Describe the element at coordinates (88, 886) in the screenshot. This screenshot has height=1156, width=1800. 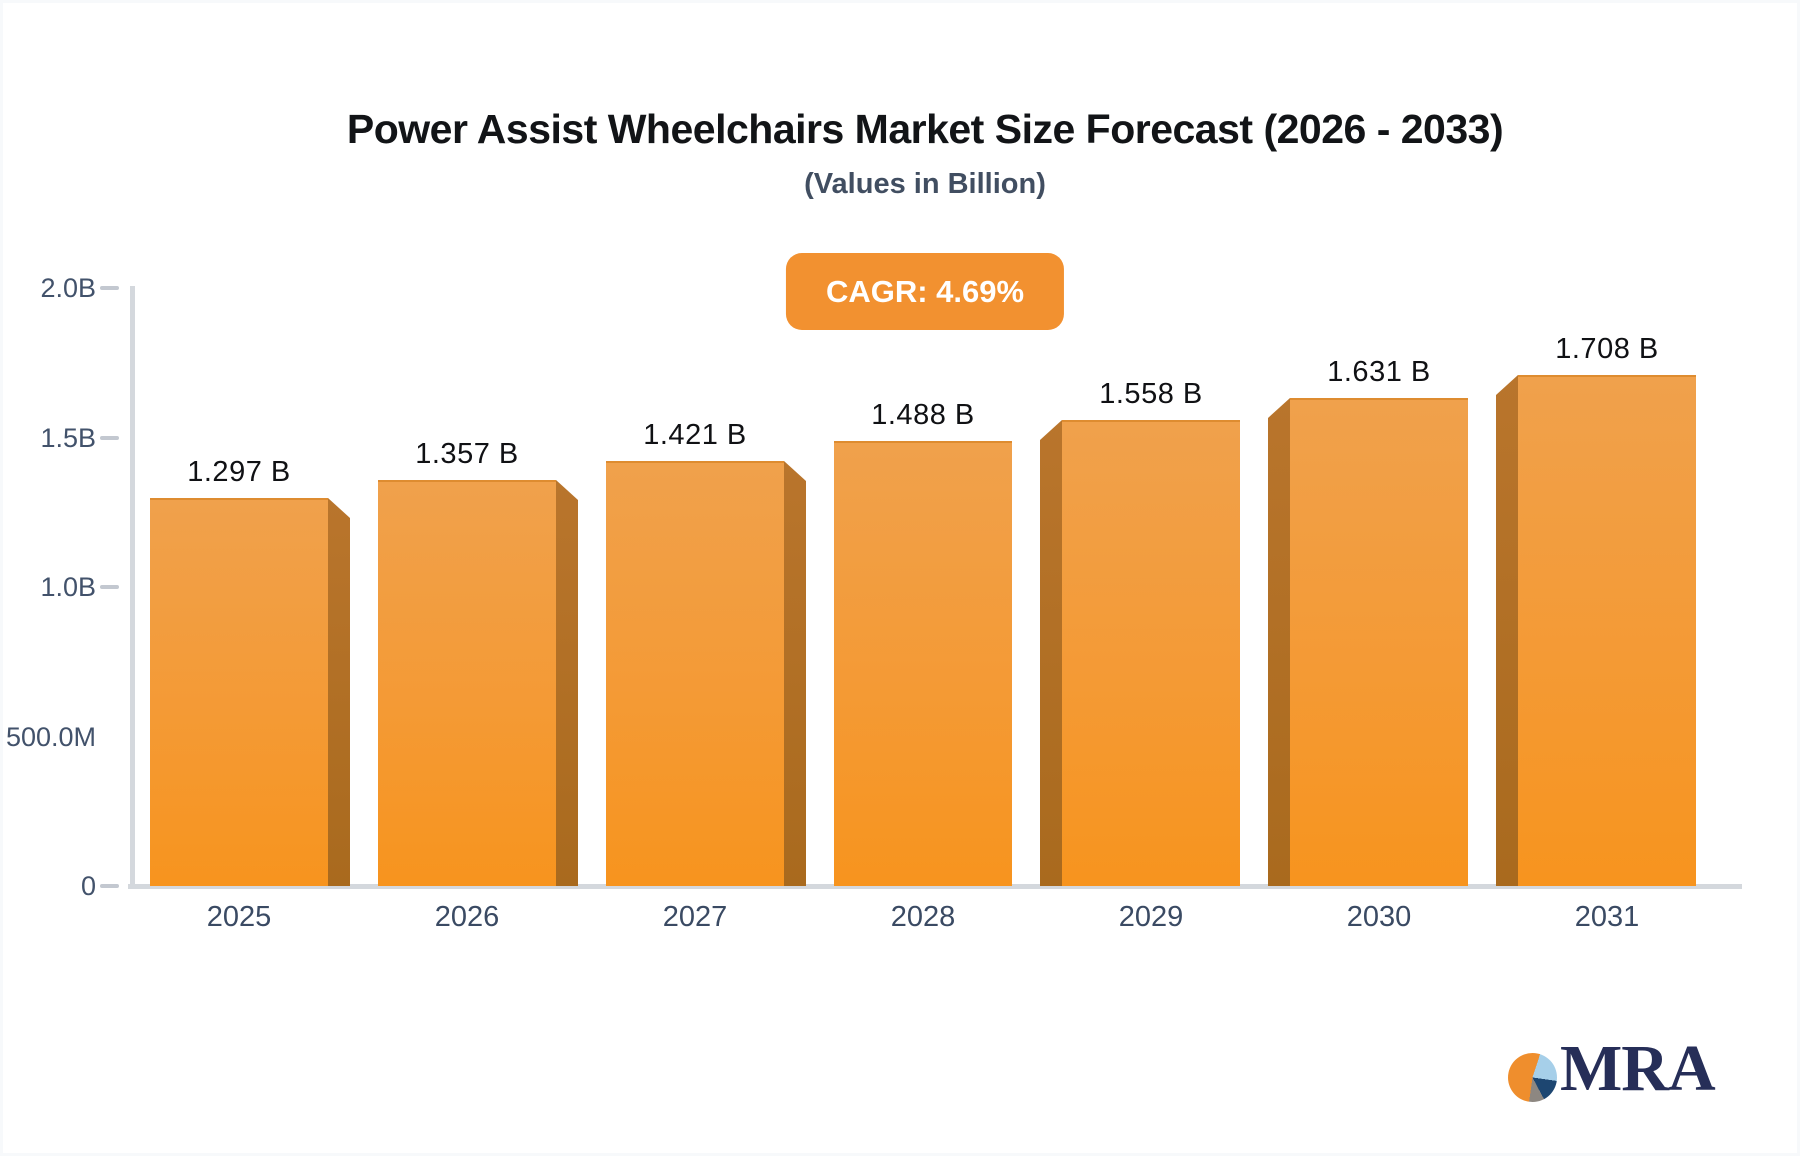
I see `y-axis-tick-label: 0` at that location.